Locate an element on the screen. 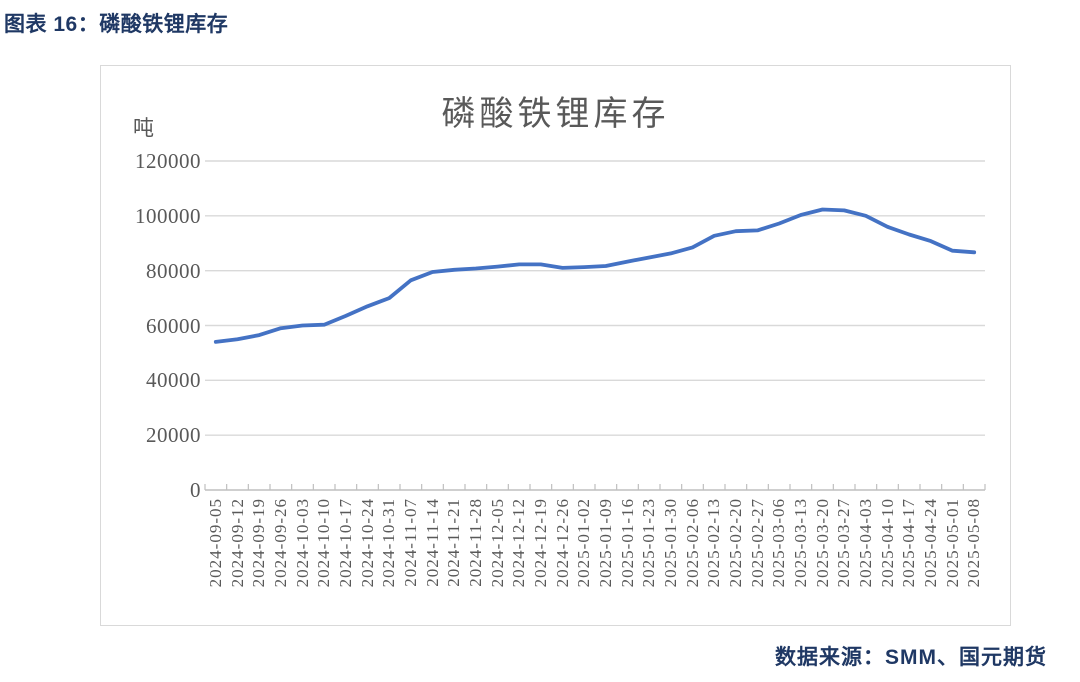 This screenshot has width=1080, height=682. x-axis-tick-label: 2025-04-24 is located at coordinates (930, 543).